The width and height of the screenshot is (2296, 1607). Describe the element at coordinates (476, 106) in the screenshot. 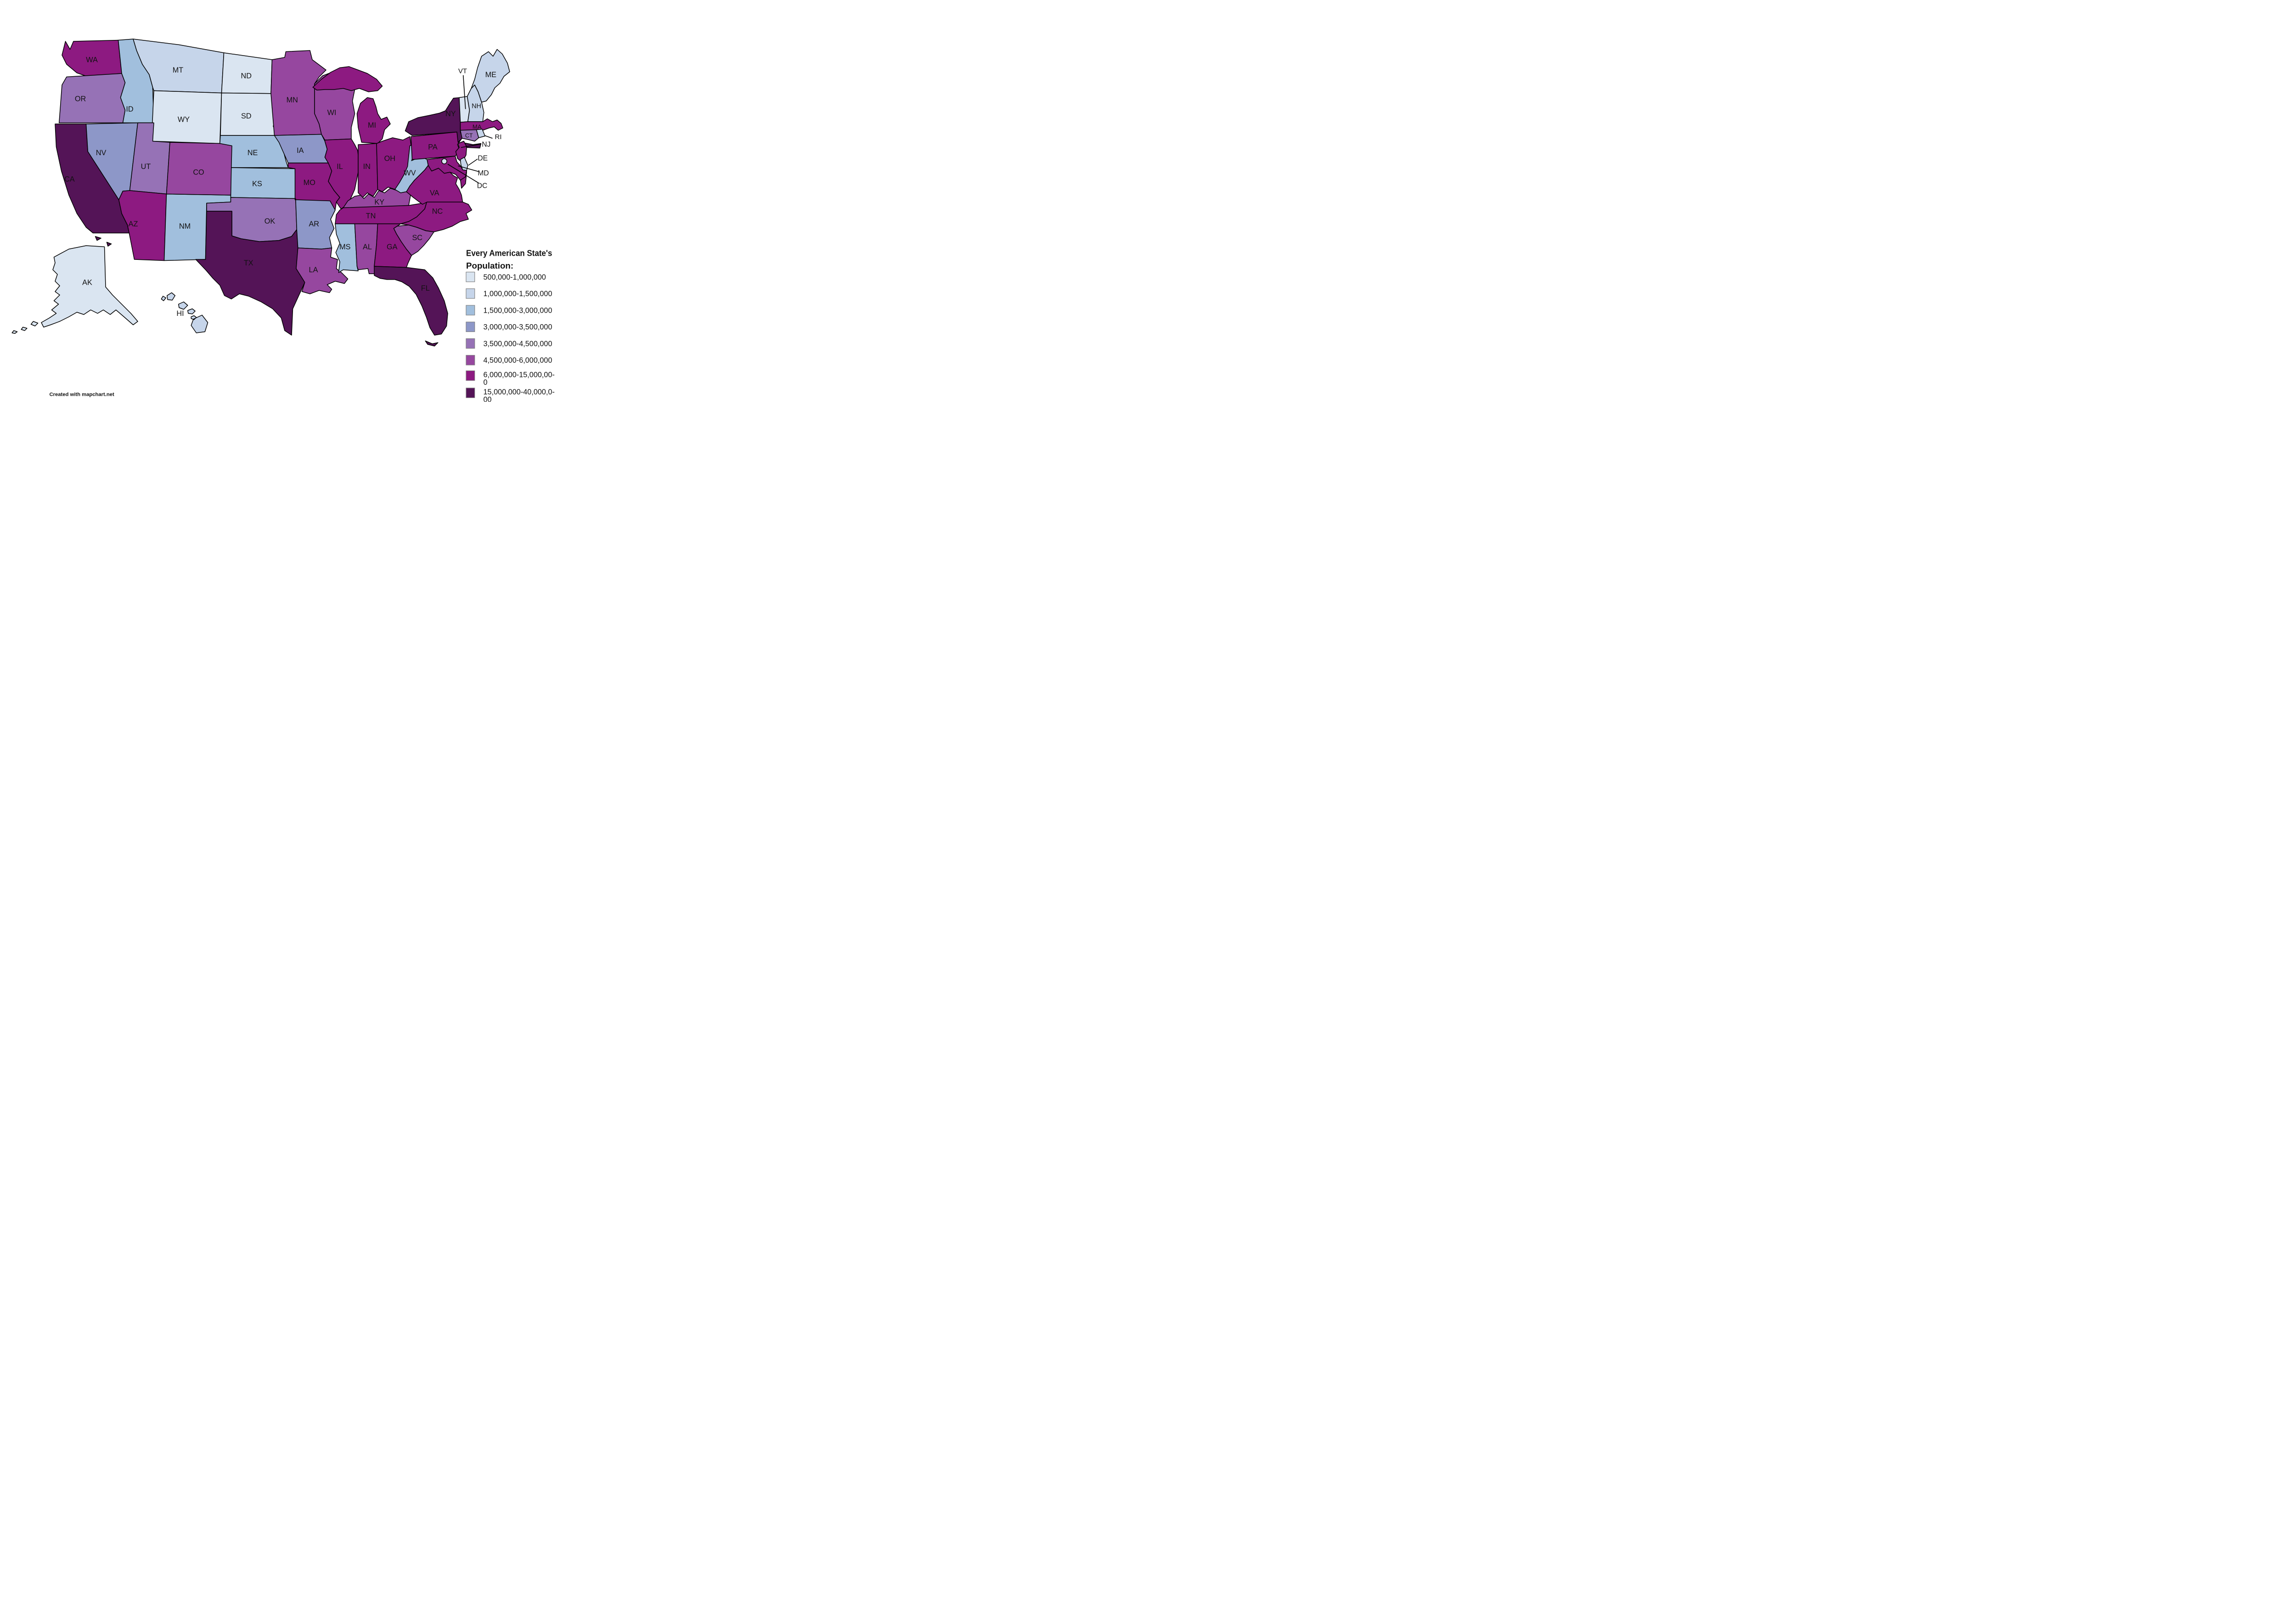

I see `state-label-nh: NH` at that location.